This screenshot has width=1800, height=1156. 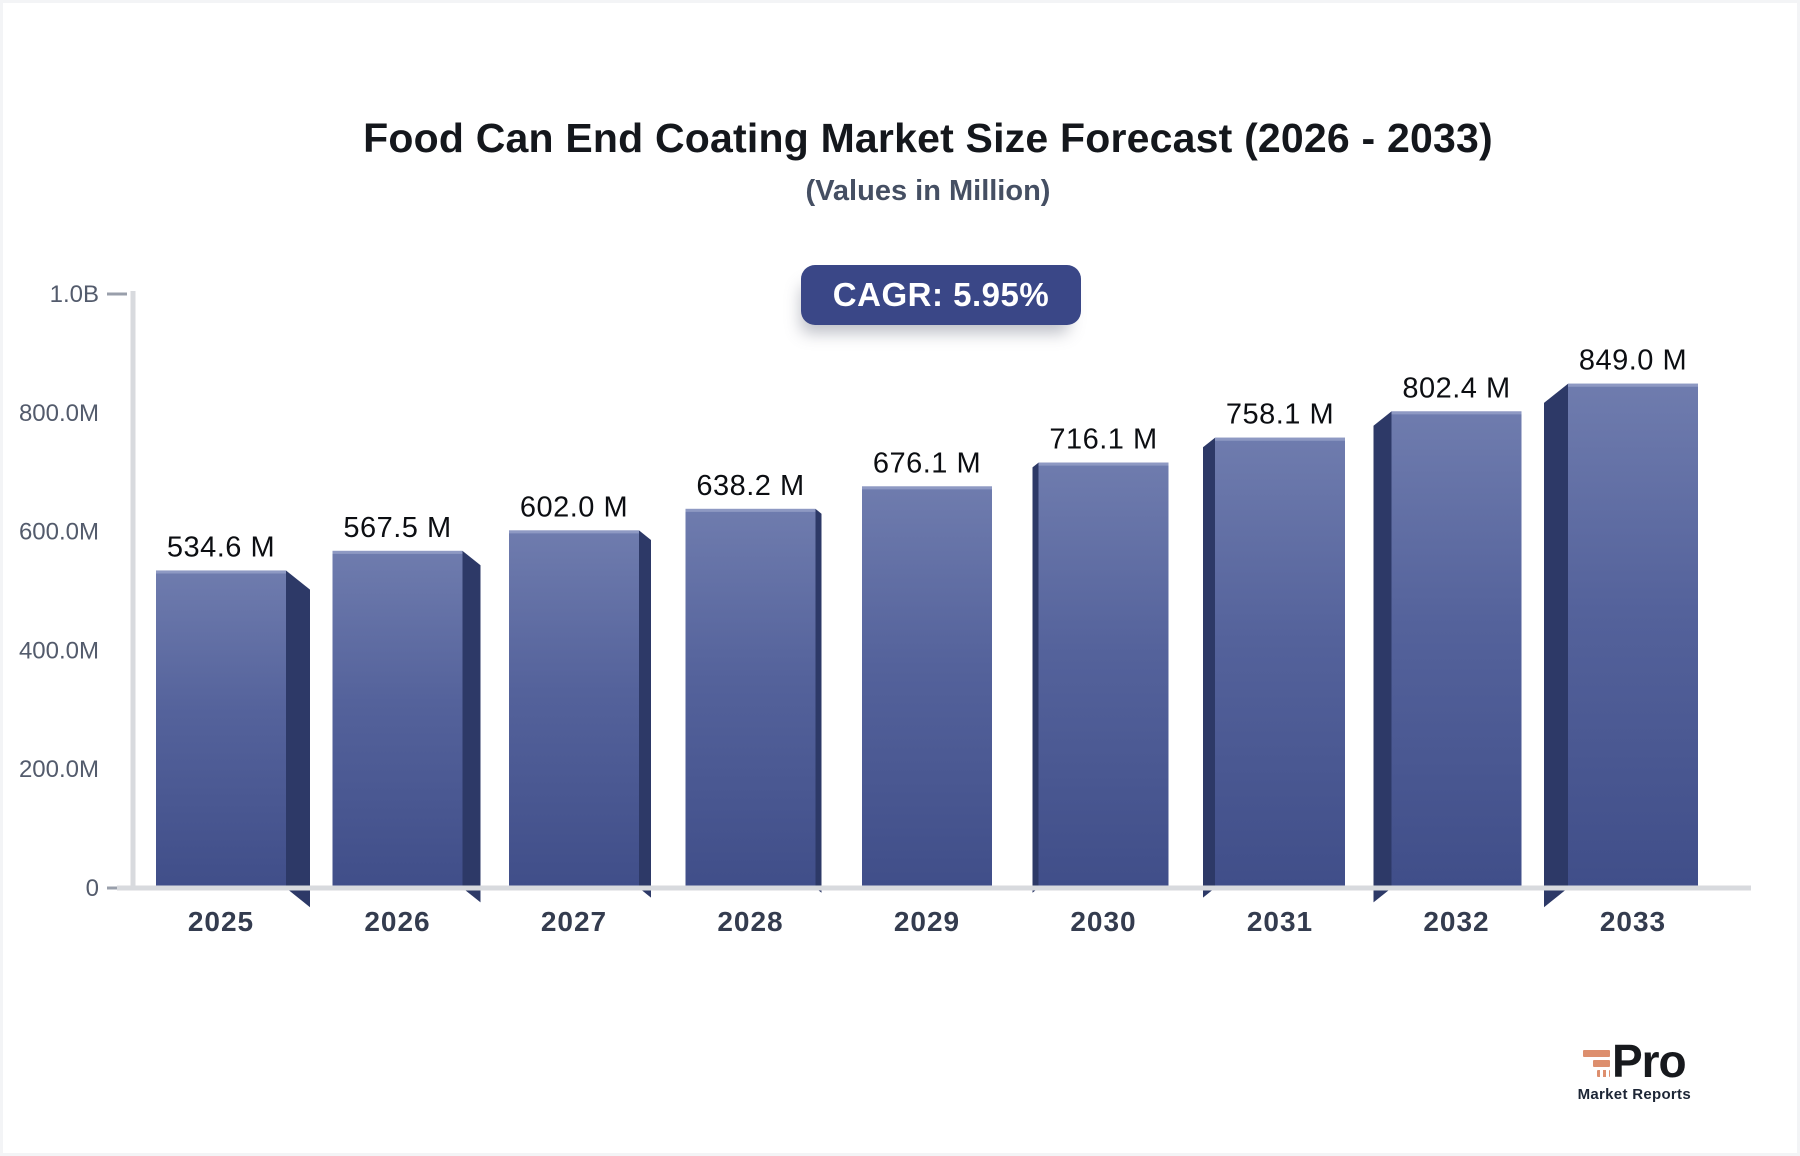 I want to click on x-tick-label: 2029, so click(x=927, y=921).